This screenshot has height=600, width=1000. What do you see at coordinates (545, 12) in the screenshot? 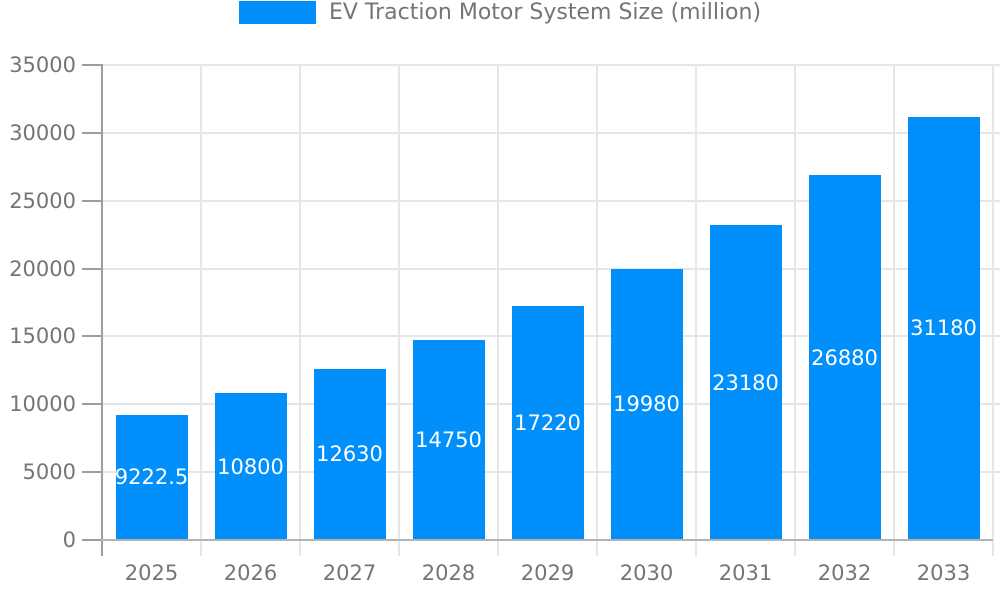
I see `legend-label: EV Traction Motor System Size (million)` at bounding box center [545, 12].